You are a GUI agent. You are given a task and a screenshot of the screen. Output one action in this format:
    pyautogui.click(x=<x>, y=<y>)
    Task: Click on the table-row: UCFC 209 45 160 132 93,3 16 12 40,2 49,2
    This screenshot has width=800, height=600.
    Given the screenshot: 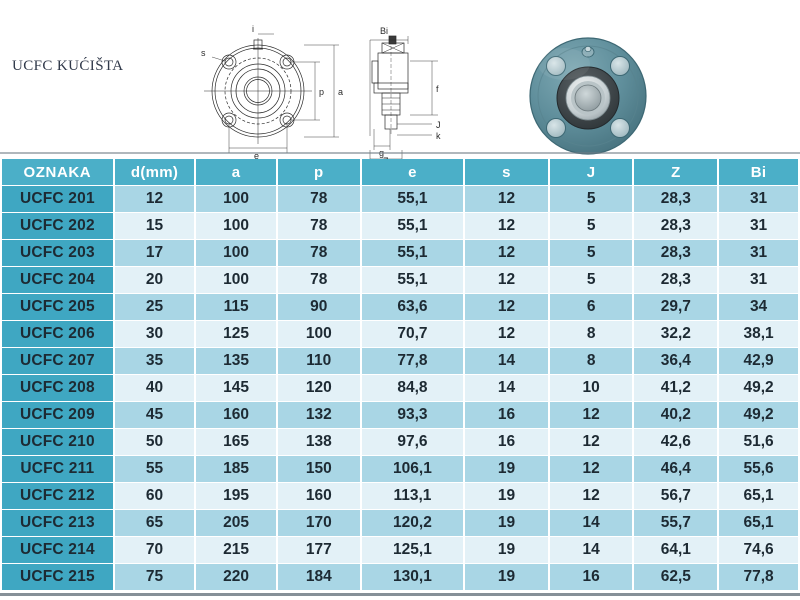 What is the action you would take?
    pyautogui.click(x=400, y=415)
    